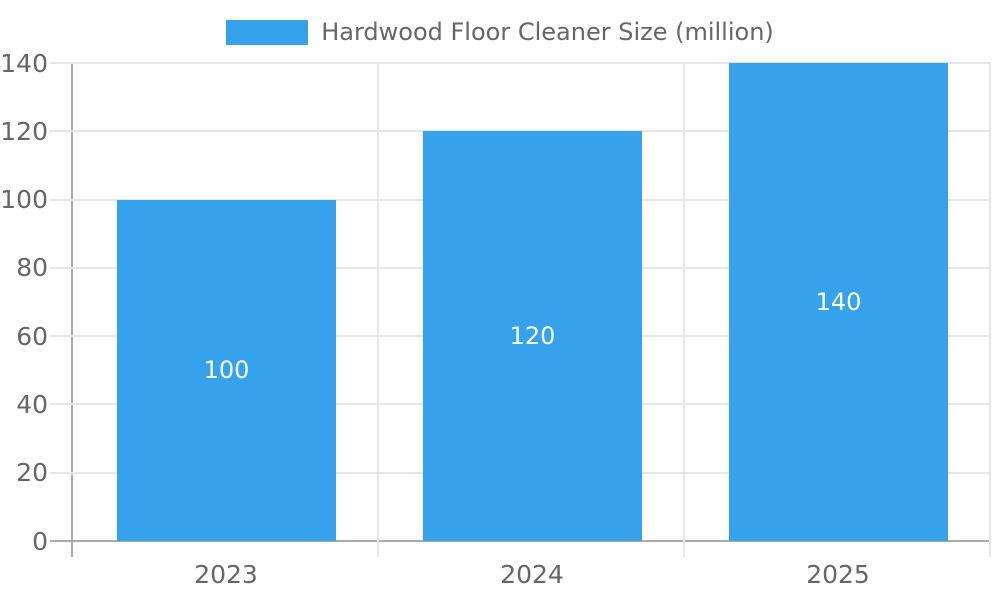  What do you see at coordinates (32, 268) in the screenshot?
I see `y-tick-label: 80` at bounding box center [32, 268].